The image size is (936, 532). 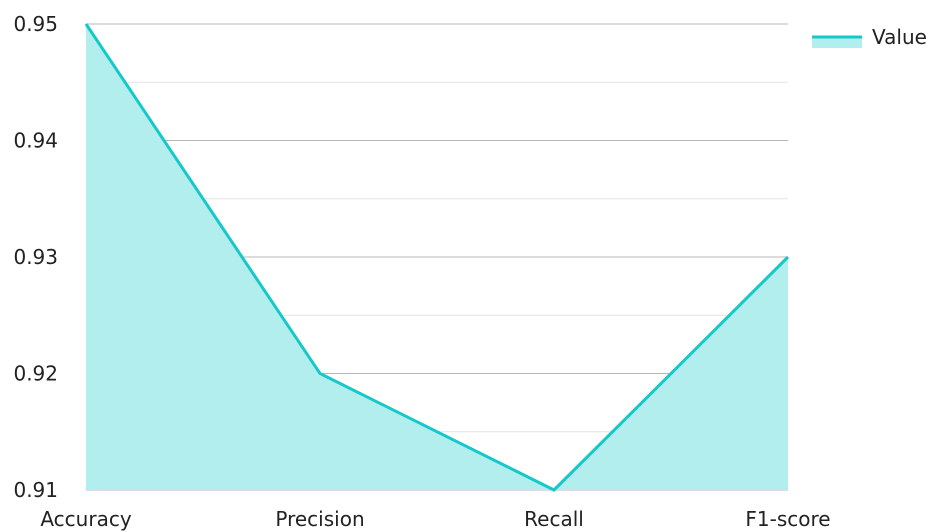 What do you see at coordinates (35, 141) in the screenshot?
I see `y-tick-label: 0.94` at bounding box center [35, 141].